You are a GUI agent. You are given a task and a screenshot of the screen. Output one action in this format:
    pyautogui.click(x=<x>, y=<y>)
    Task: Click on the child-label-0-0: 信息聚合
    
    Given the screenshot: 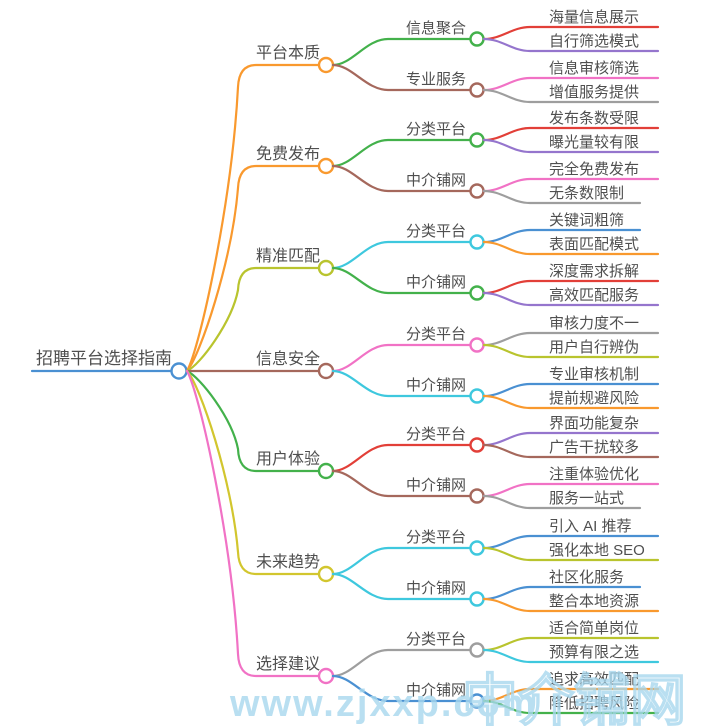 What is the action you would take?
    pyautogui.click(x=436, y=28)
    